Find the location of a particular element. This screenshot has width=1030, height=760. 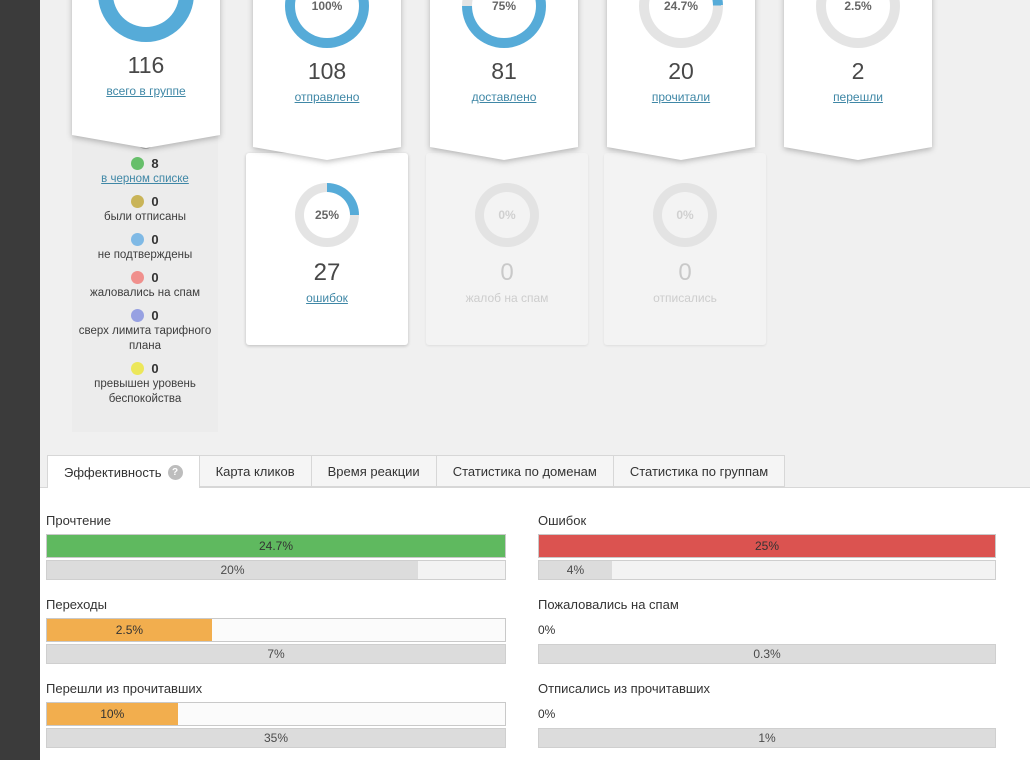

average-bar: 1% is located at coordinates (767, 738).